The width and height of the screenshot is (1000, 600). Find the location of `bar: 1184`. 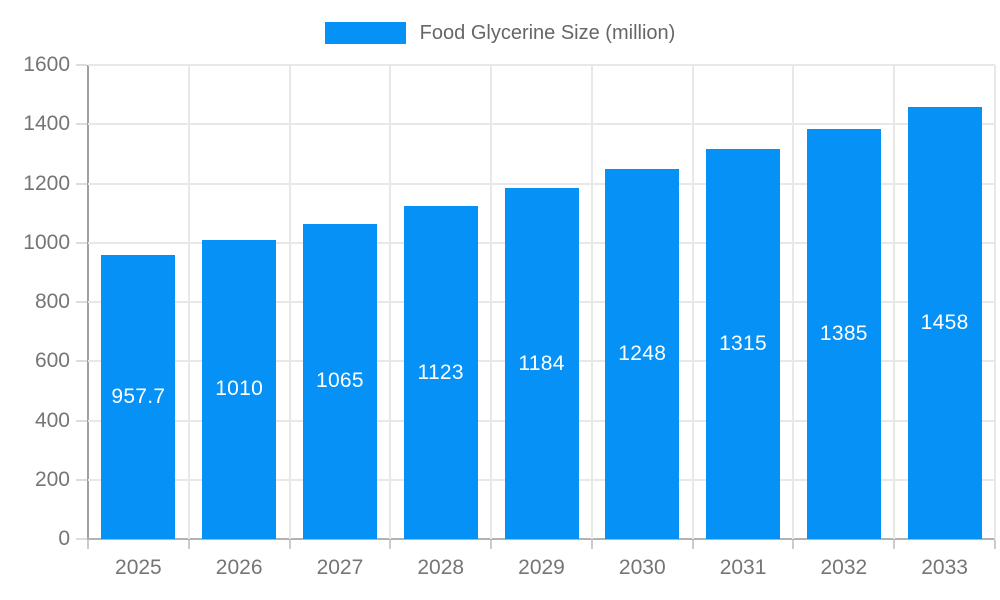

bar: 1184 is located at coordinates (541, 363).